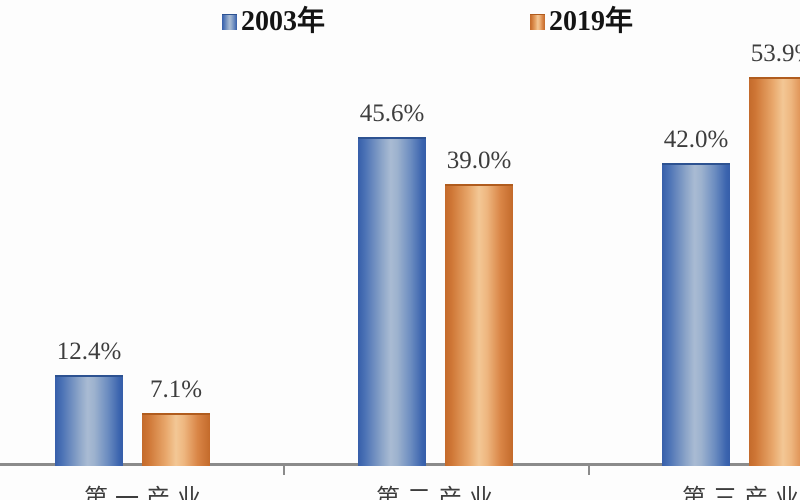 The image size is (800, 500). What do you see at coordinates (176, 389) in the screenshot?
I see `bar-value-label-2019-category-1: 7.1%` at bounding box center [176, 389].